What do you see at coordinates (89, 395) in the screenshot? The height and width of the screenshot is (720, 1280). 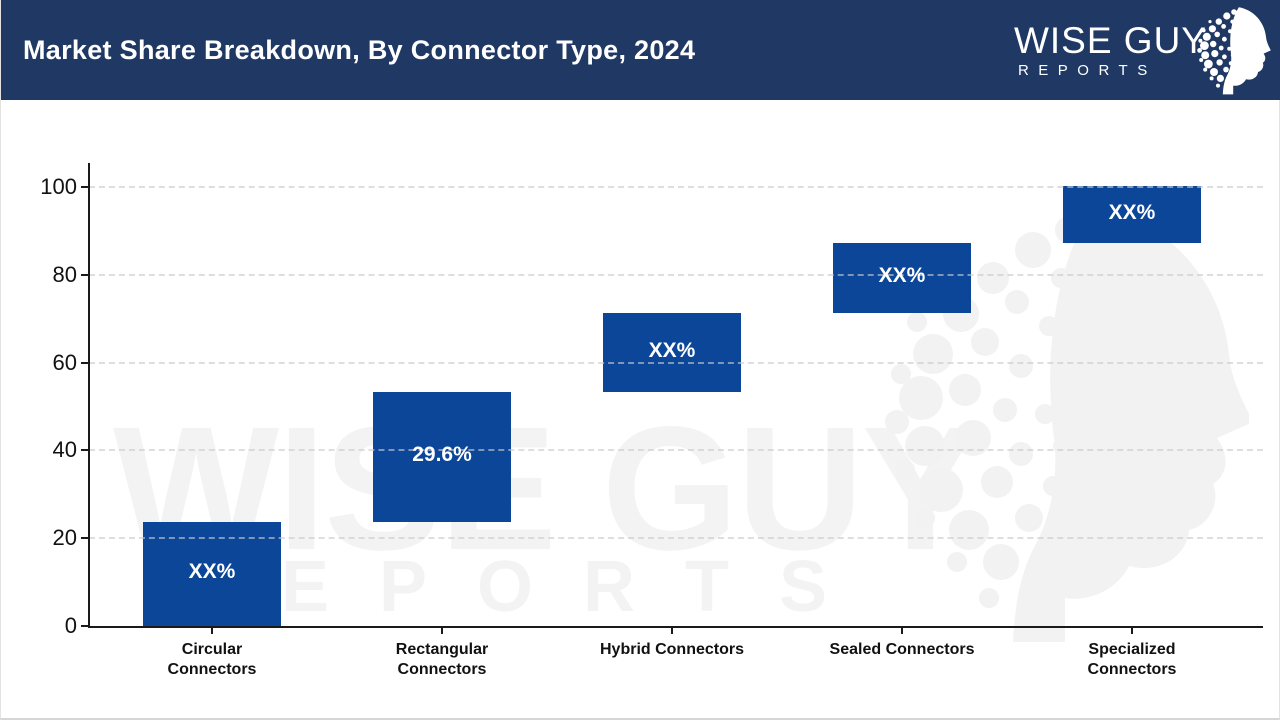 I see `y-axis-spine` at bounding box center [89, 395].